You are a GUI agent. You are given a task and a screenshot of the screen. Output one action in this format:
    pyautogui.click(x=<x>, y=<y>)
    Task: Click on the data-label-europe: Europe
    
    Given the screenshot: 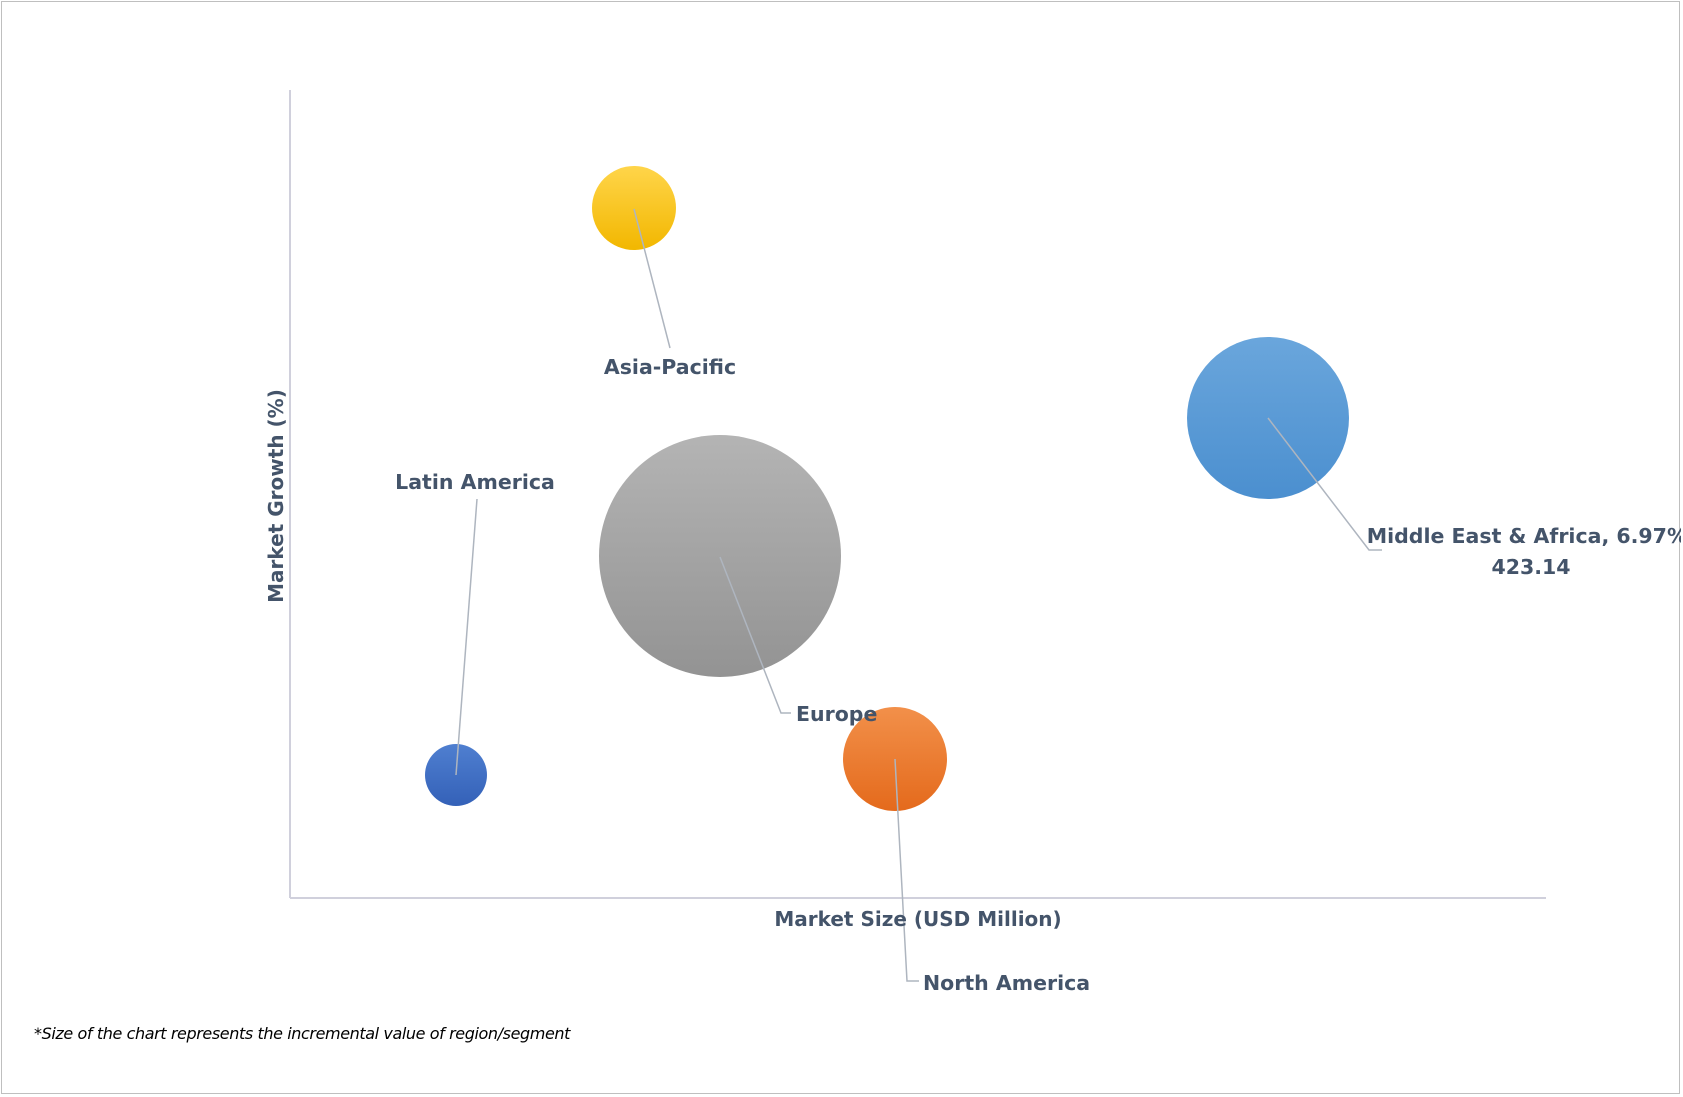 What is the action you would take?
    pyautogui.click(x=836, y=714)
    